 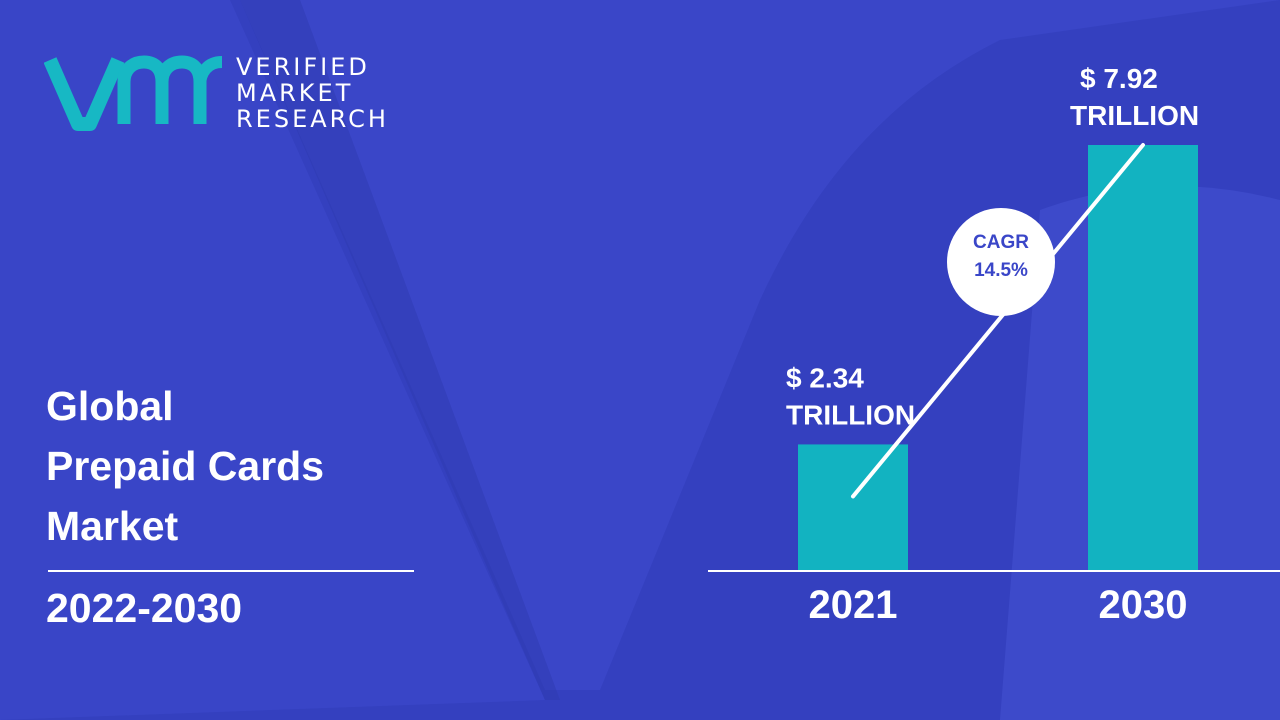 I want to click on bar-2021, so click(x=853, y=507).